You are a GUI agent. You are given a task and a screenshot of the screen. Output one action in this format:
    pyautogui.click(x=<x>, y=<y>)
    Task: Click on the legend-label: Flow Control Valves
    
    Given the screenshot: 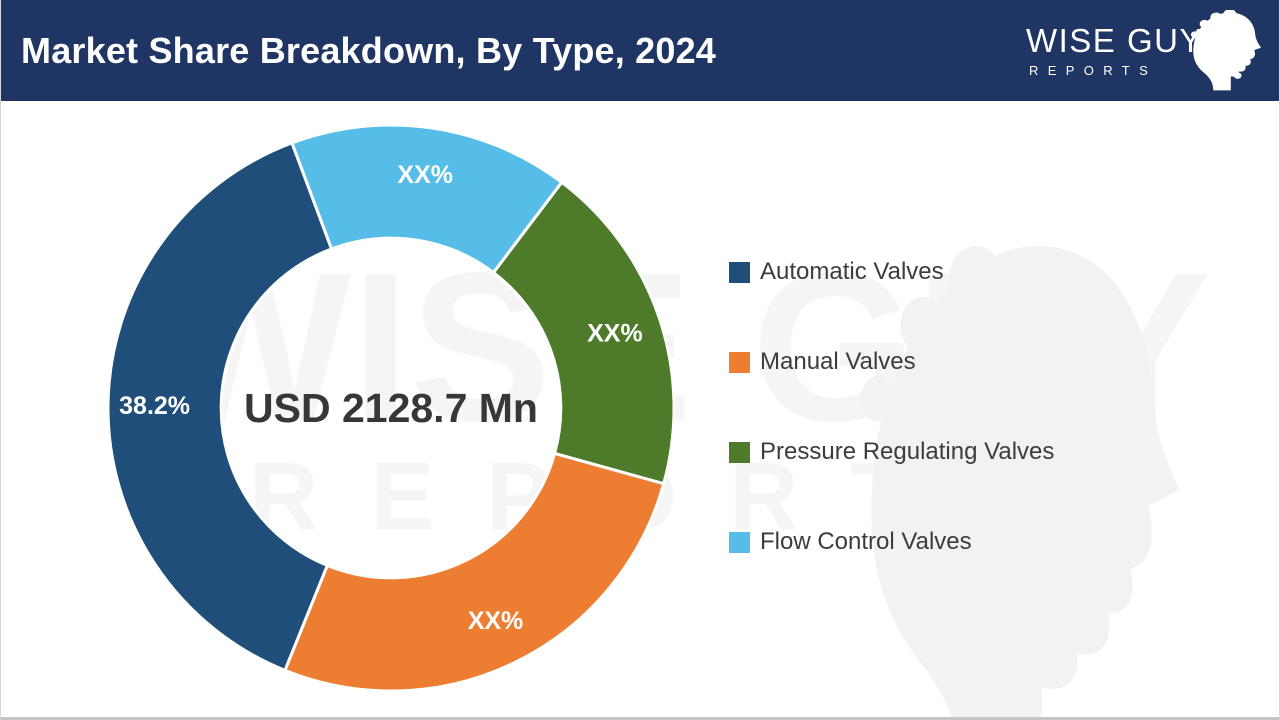 What is the action you would take?
    pyautogui.click(x=866, y=541)
    